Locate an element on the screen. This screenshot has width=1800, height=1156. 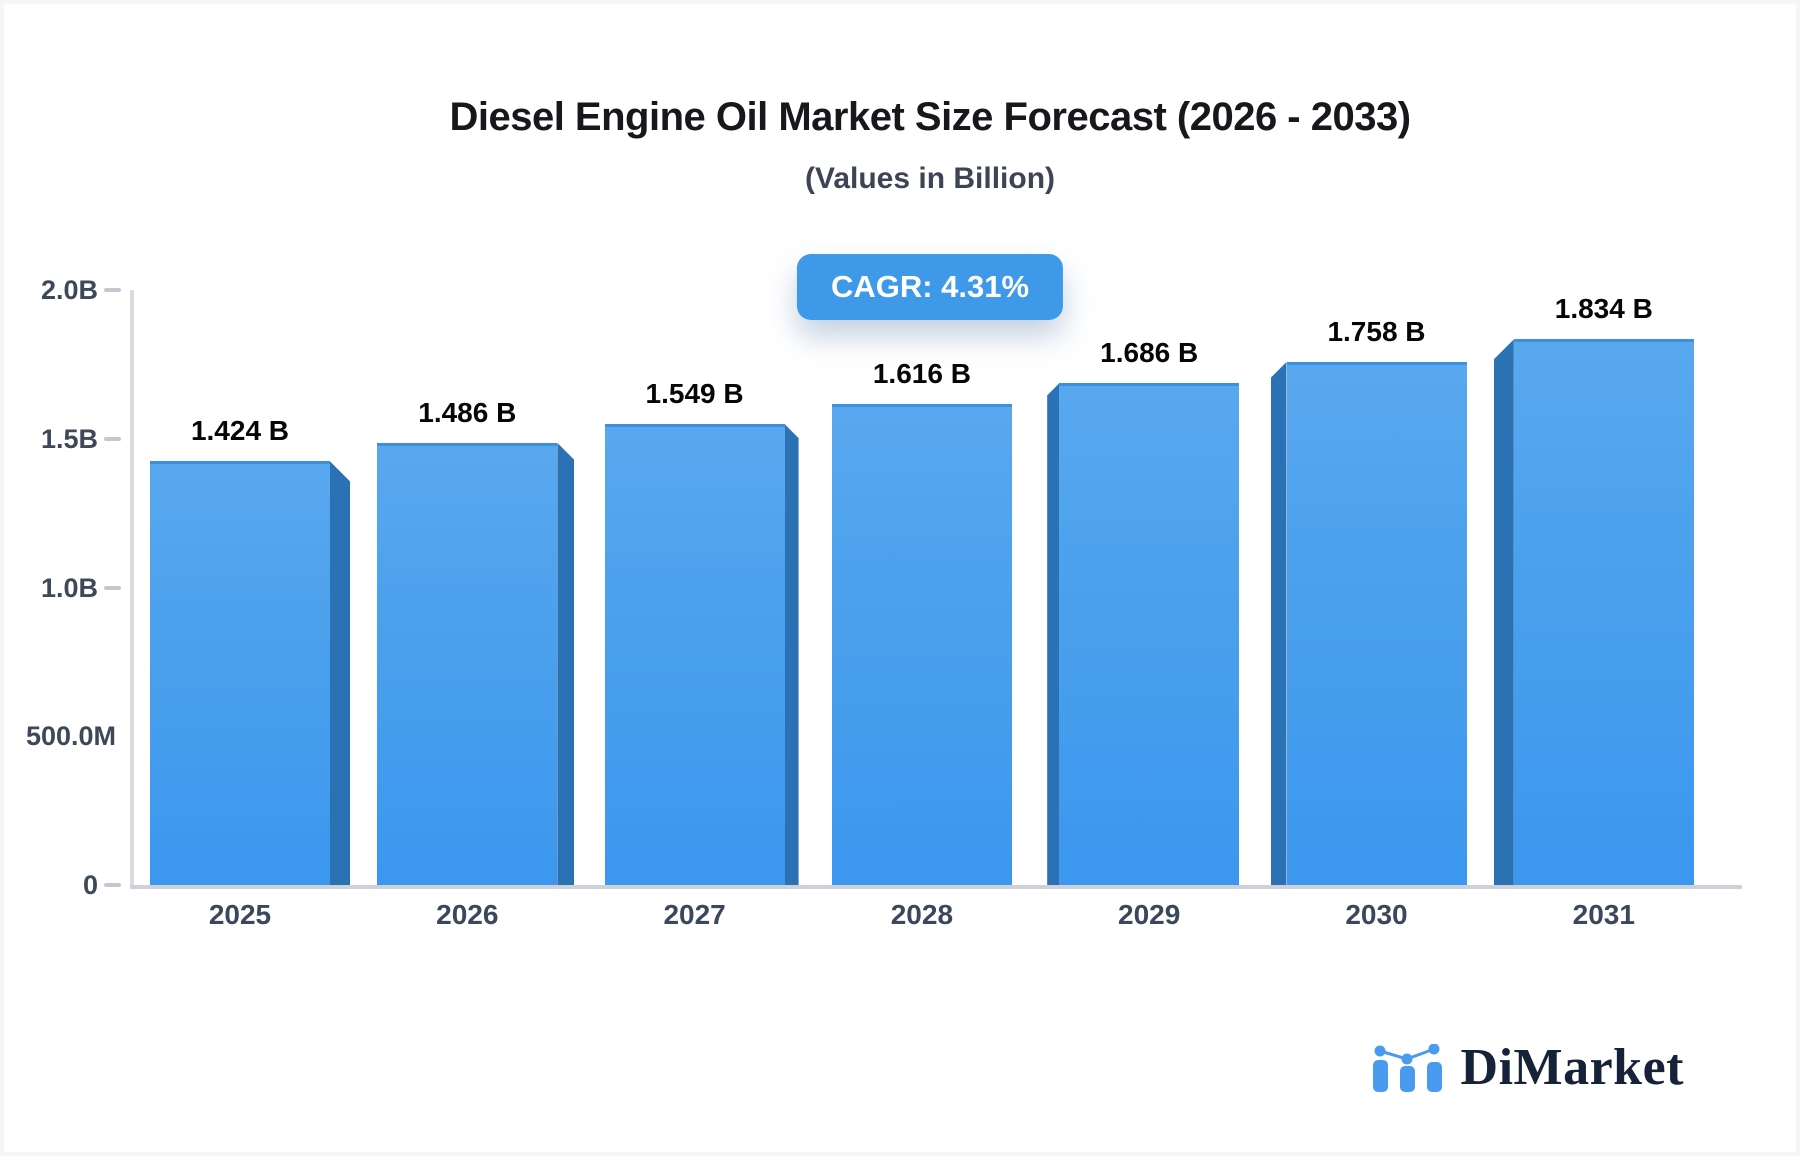
bar-2028 is located at coordinates (921, 644).